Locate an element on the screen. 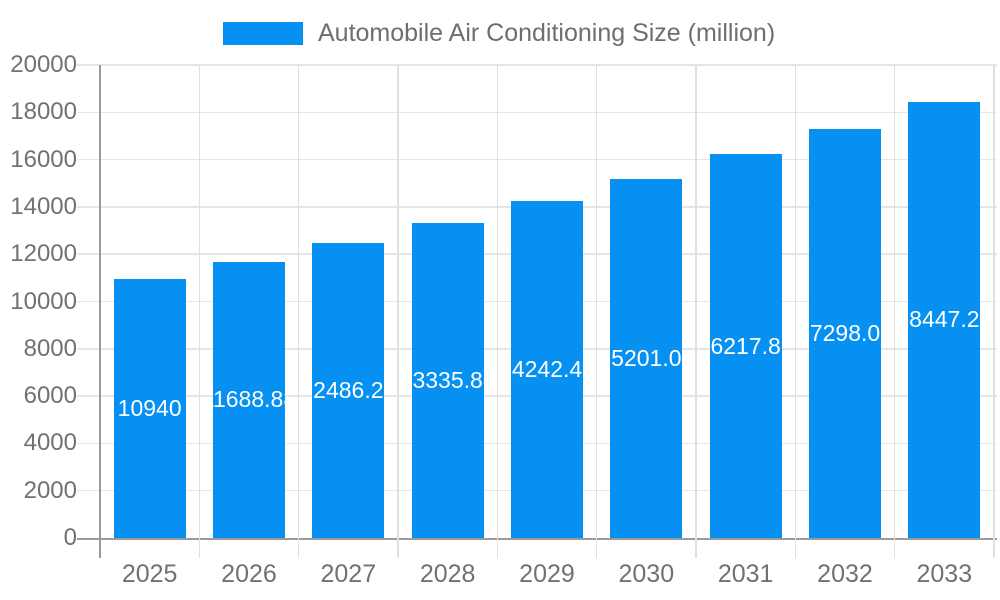 The width and height of the screenshot is (1000, 600). bar: 10940 is located at coordinates (149, 408).